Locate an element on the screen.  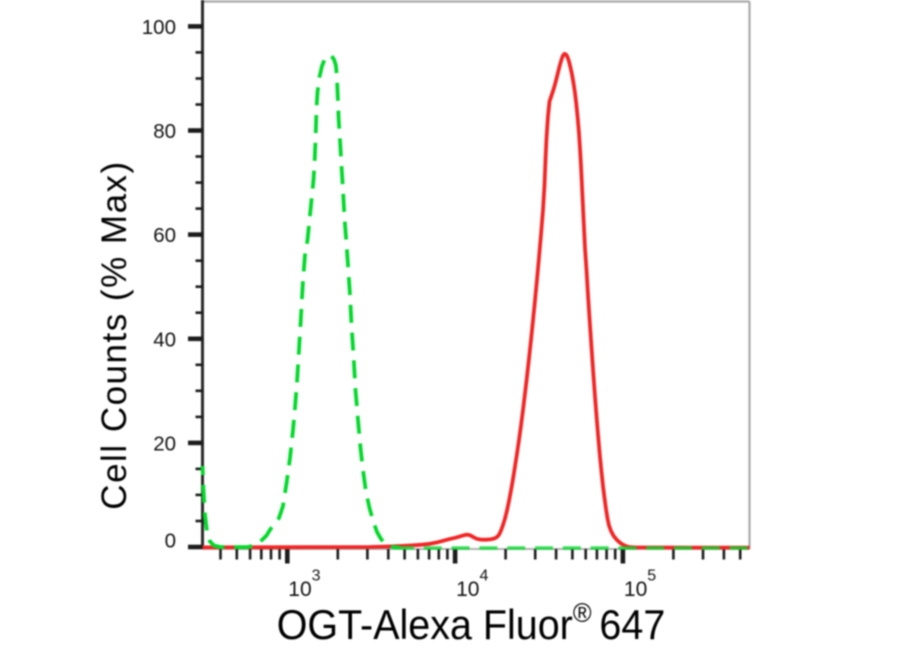
svg-text: 60 is located at coordinates (164, 235).